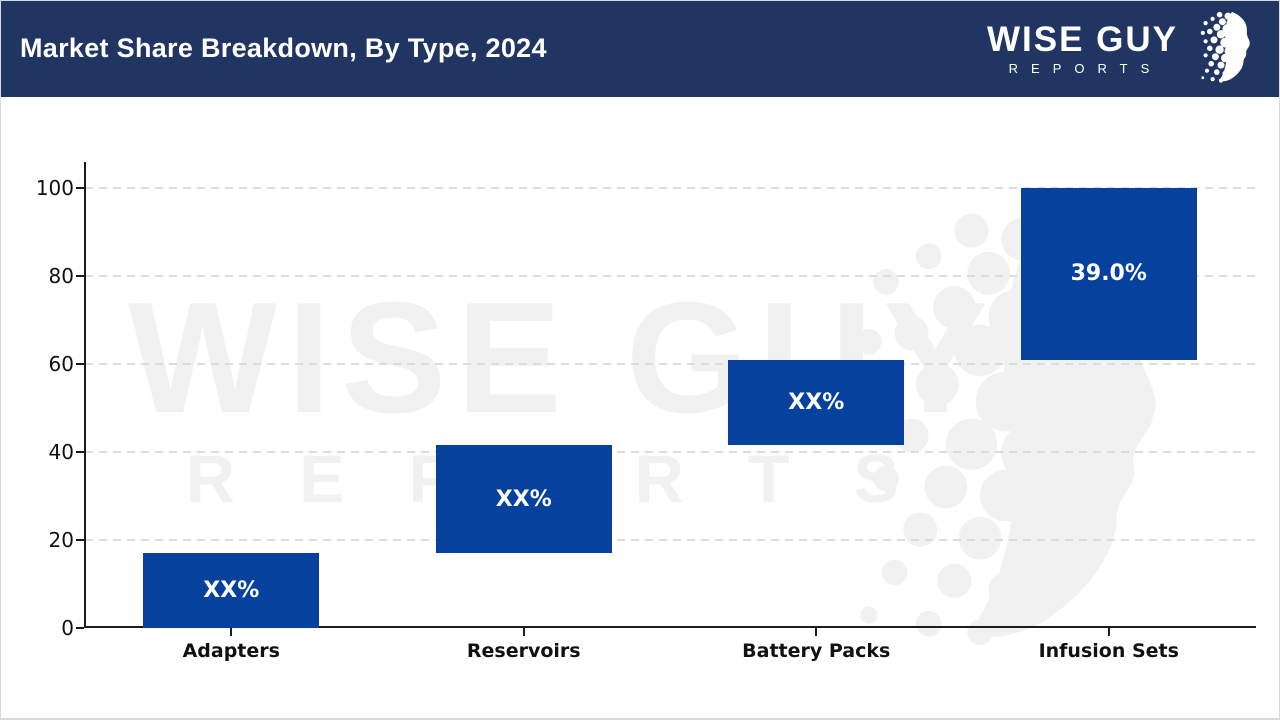  I want to click on bar-segment: 39.0%, so click(1108, 274).